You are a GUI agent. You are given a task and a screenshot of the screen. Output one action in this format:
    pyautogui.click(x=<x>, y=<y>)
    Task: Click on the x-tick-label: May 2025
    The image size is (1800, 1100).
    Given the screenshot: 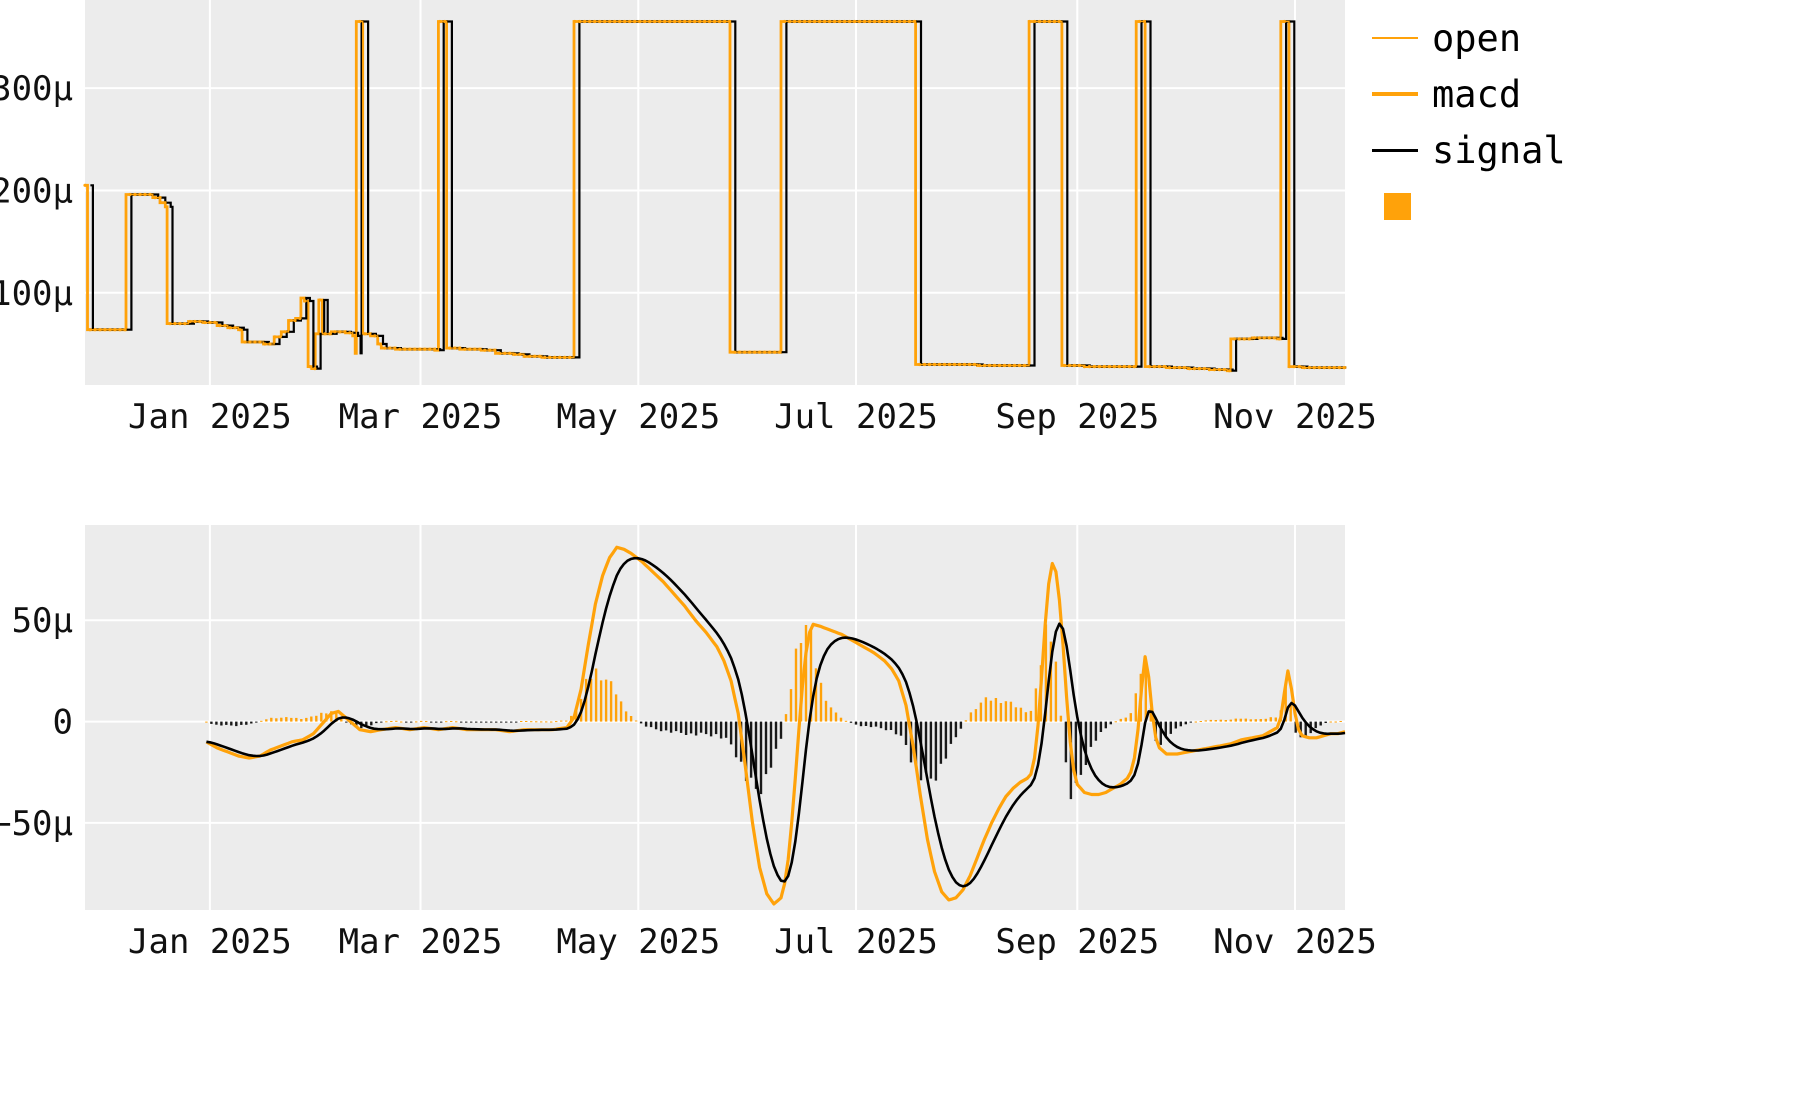 What is the action you would take?
    pyautogui.click(x=638, y=417)
    